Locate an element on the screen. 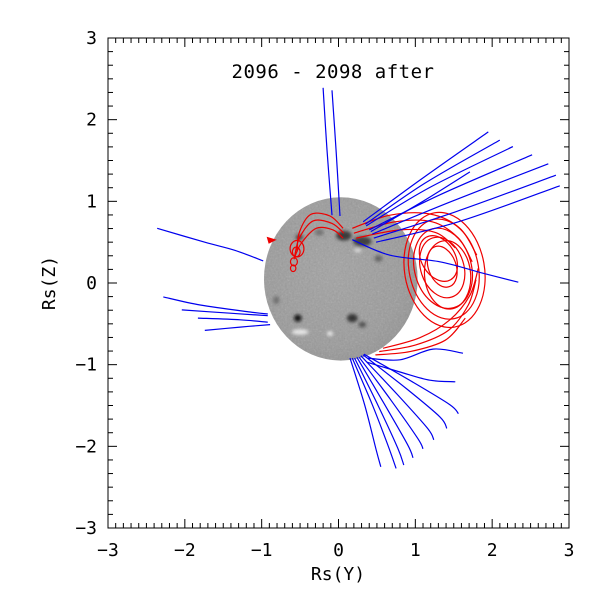 This screenshot has height=604, width=600. field-line-arrowhead is located at coordinates (271, 240).